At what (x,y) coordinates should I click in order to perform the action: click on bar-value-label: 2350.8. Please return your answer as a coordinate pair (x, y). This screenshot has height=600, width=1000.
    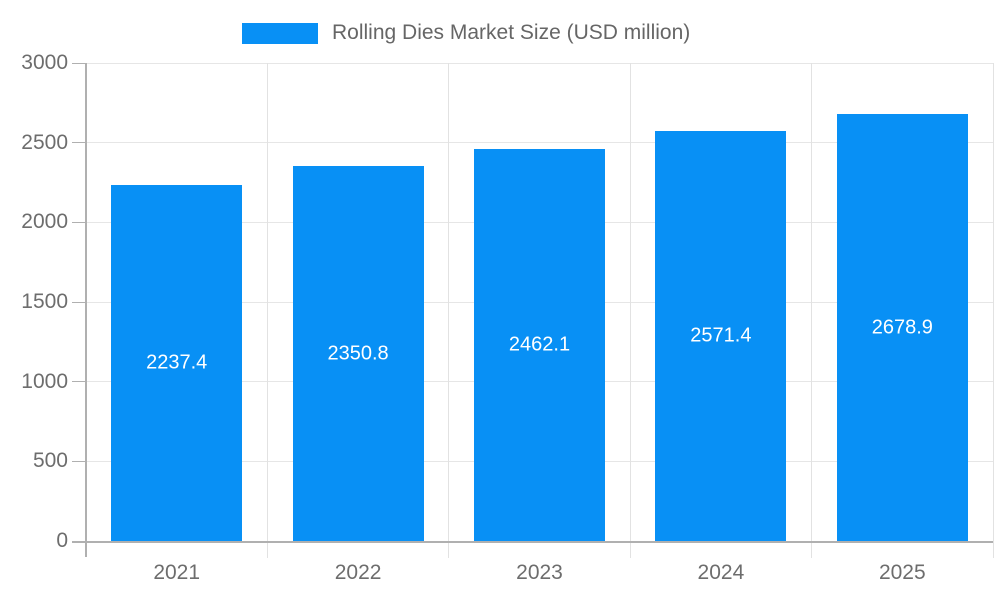
    Looking at the image, I should click on (358, 353).